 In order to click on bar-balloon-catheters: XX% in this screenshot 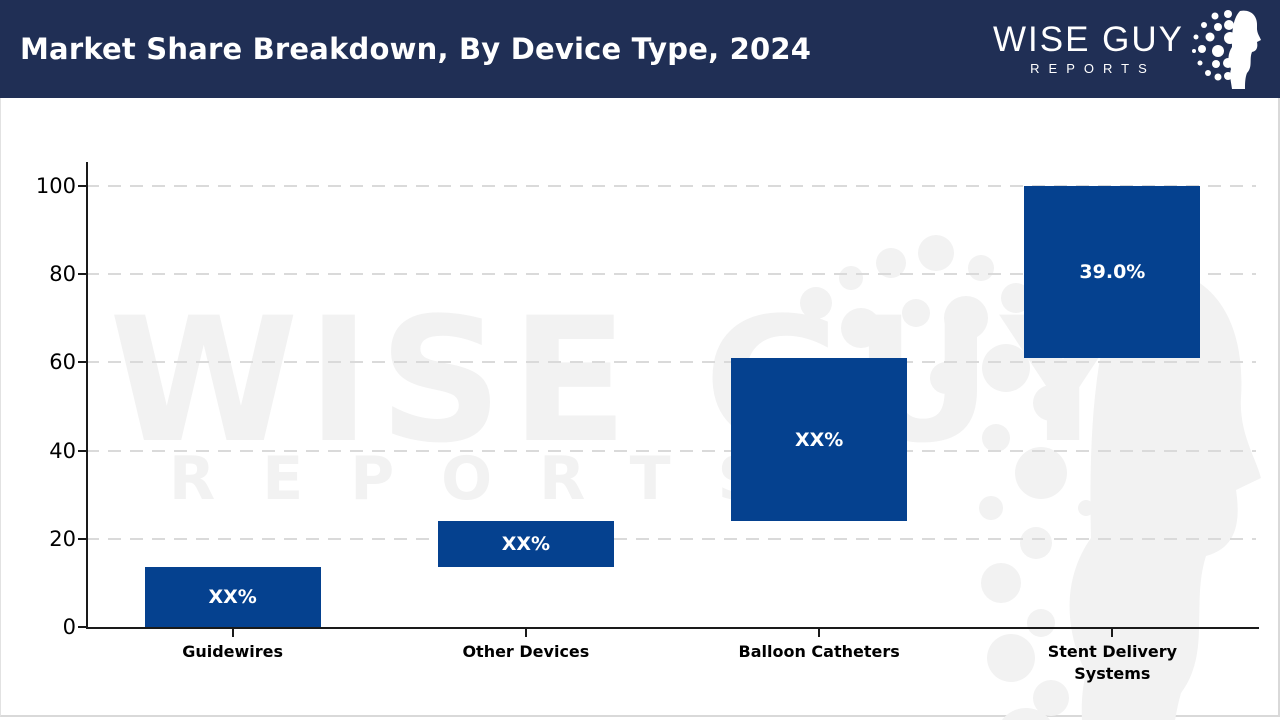, I will do `click(819, 439)`.